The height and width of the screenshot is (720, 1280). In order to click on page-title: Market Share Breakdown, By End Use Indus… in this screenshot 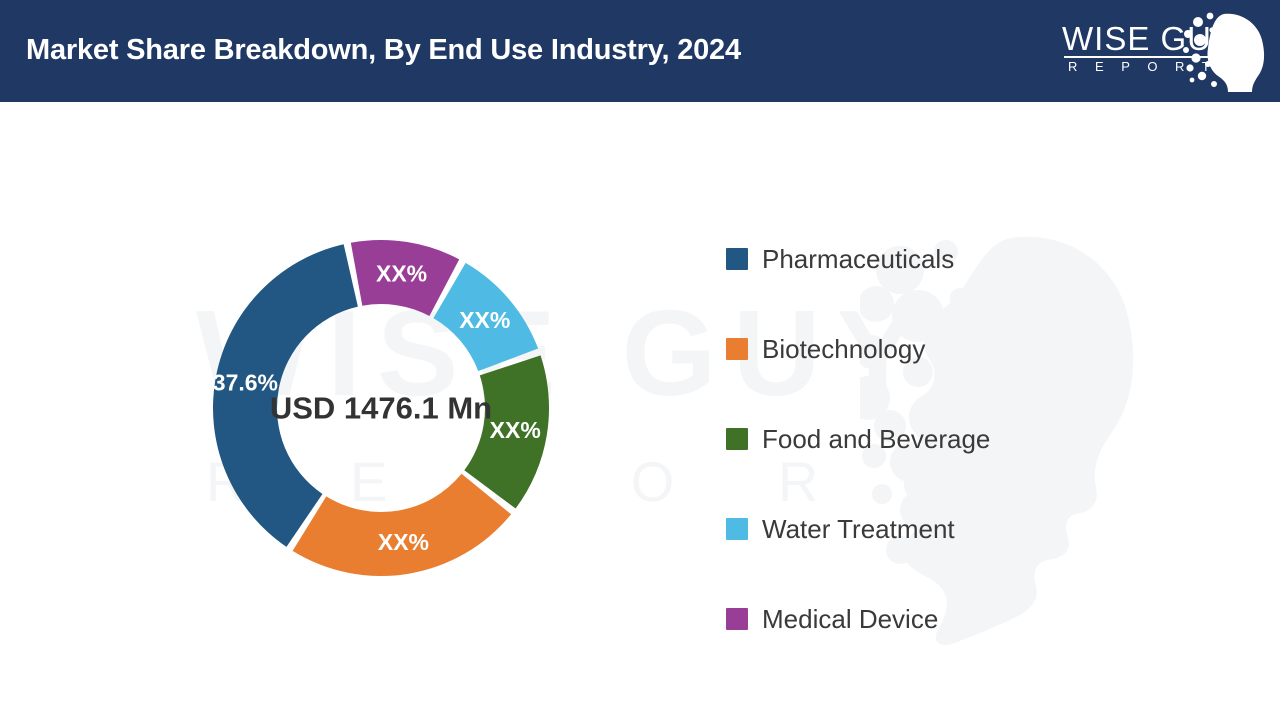, I will do `click(383, 50)`.